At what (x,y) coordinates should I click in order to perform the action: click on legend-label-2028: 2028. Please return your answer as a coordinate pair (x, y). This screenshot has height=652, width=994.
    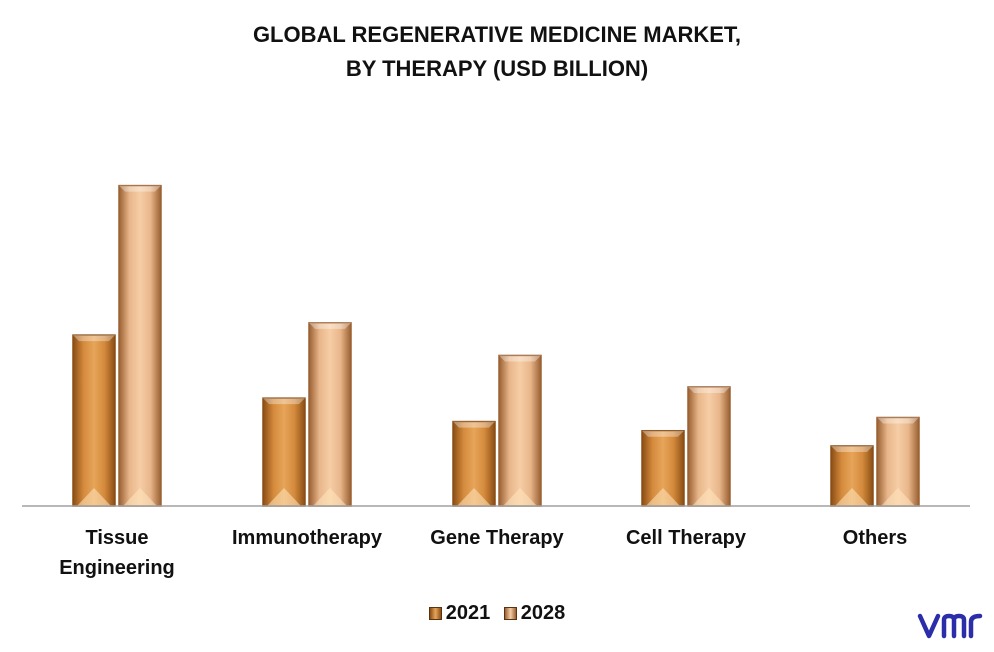
    Looking at the image, I should click on (543, 613).